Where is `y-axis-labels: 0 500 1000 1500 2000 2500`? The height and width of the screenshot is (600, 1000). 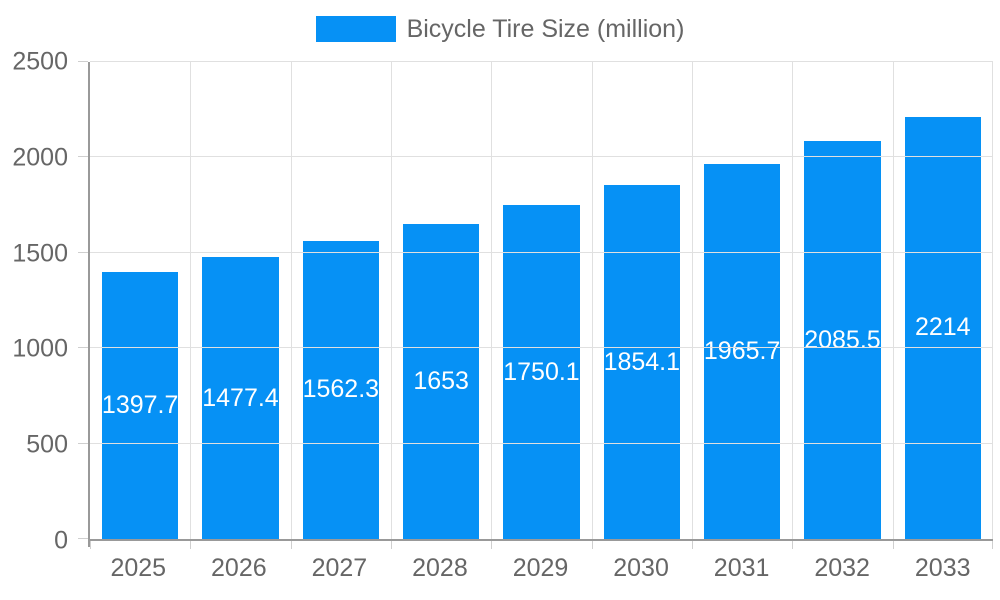
y-axis-labels: 0 500 1000 1500 2000 2500 is located at coordinates (34, 301).